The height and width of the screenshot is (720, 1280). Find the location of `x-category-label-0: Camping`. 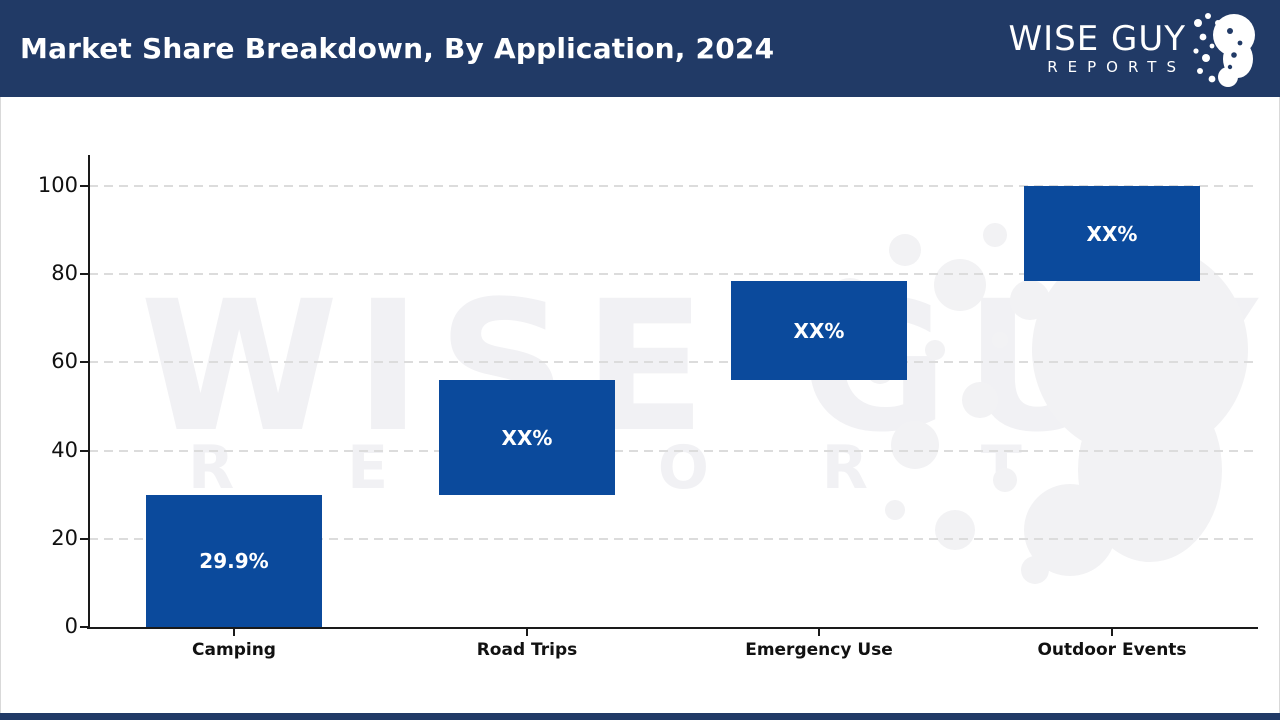

x-category-label-0: Camping is located at coordinates (234, 650).